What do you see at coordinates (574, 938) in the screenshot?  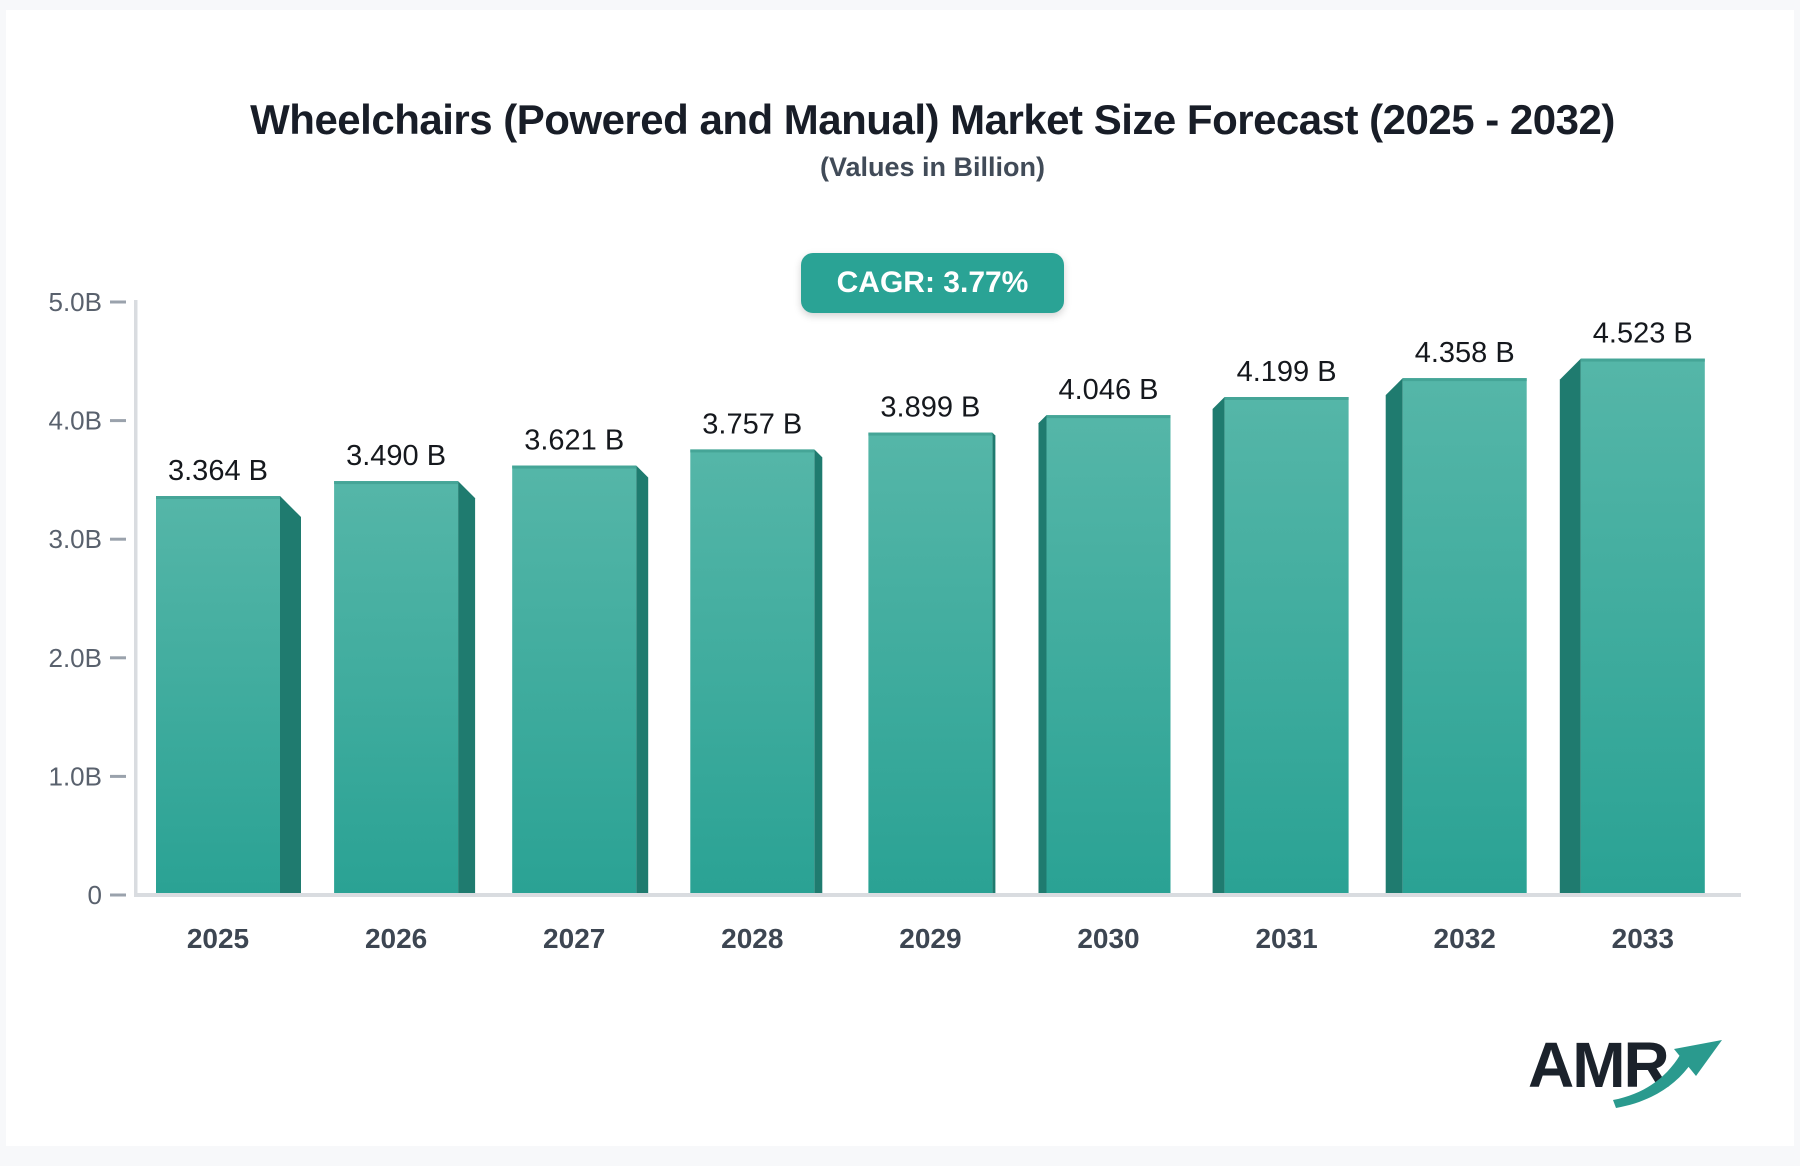 I see `x-axis-label: 2027` at bounding box center [574, 938].